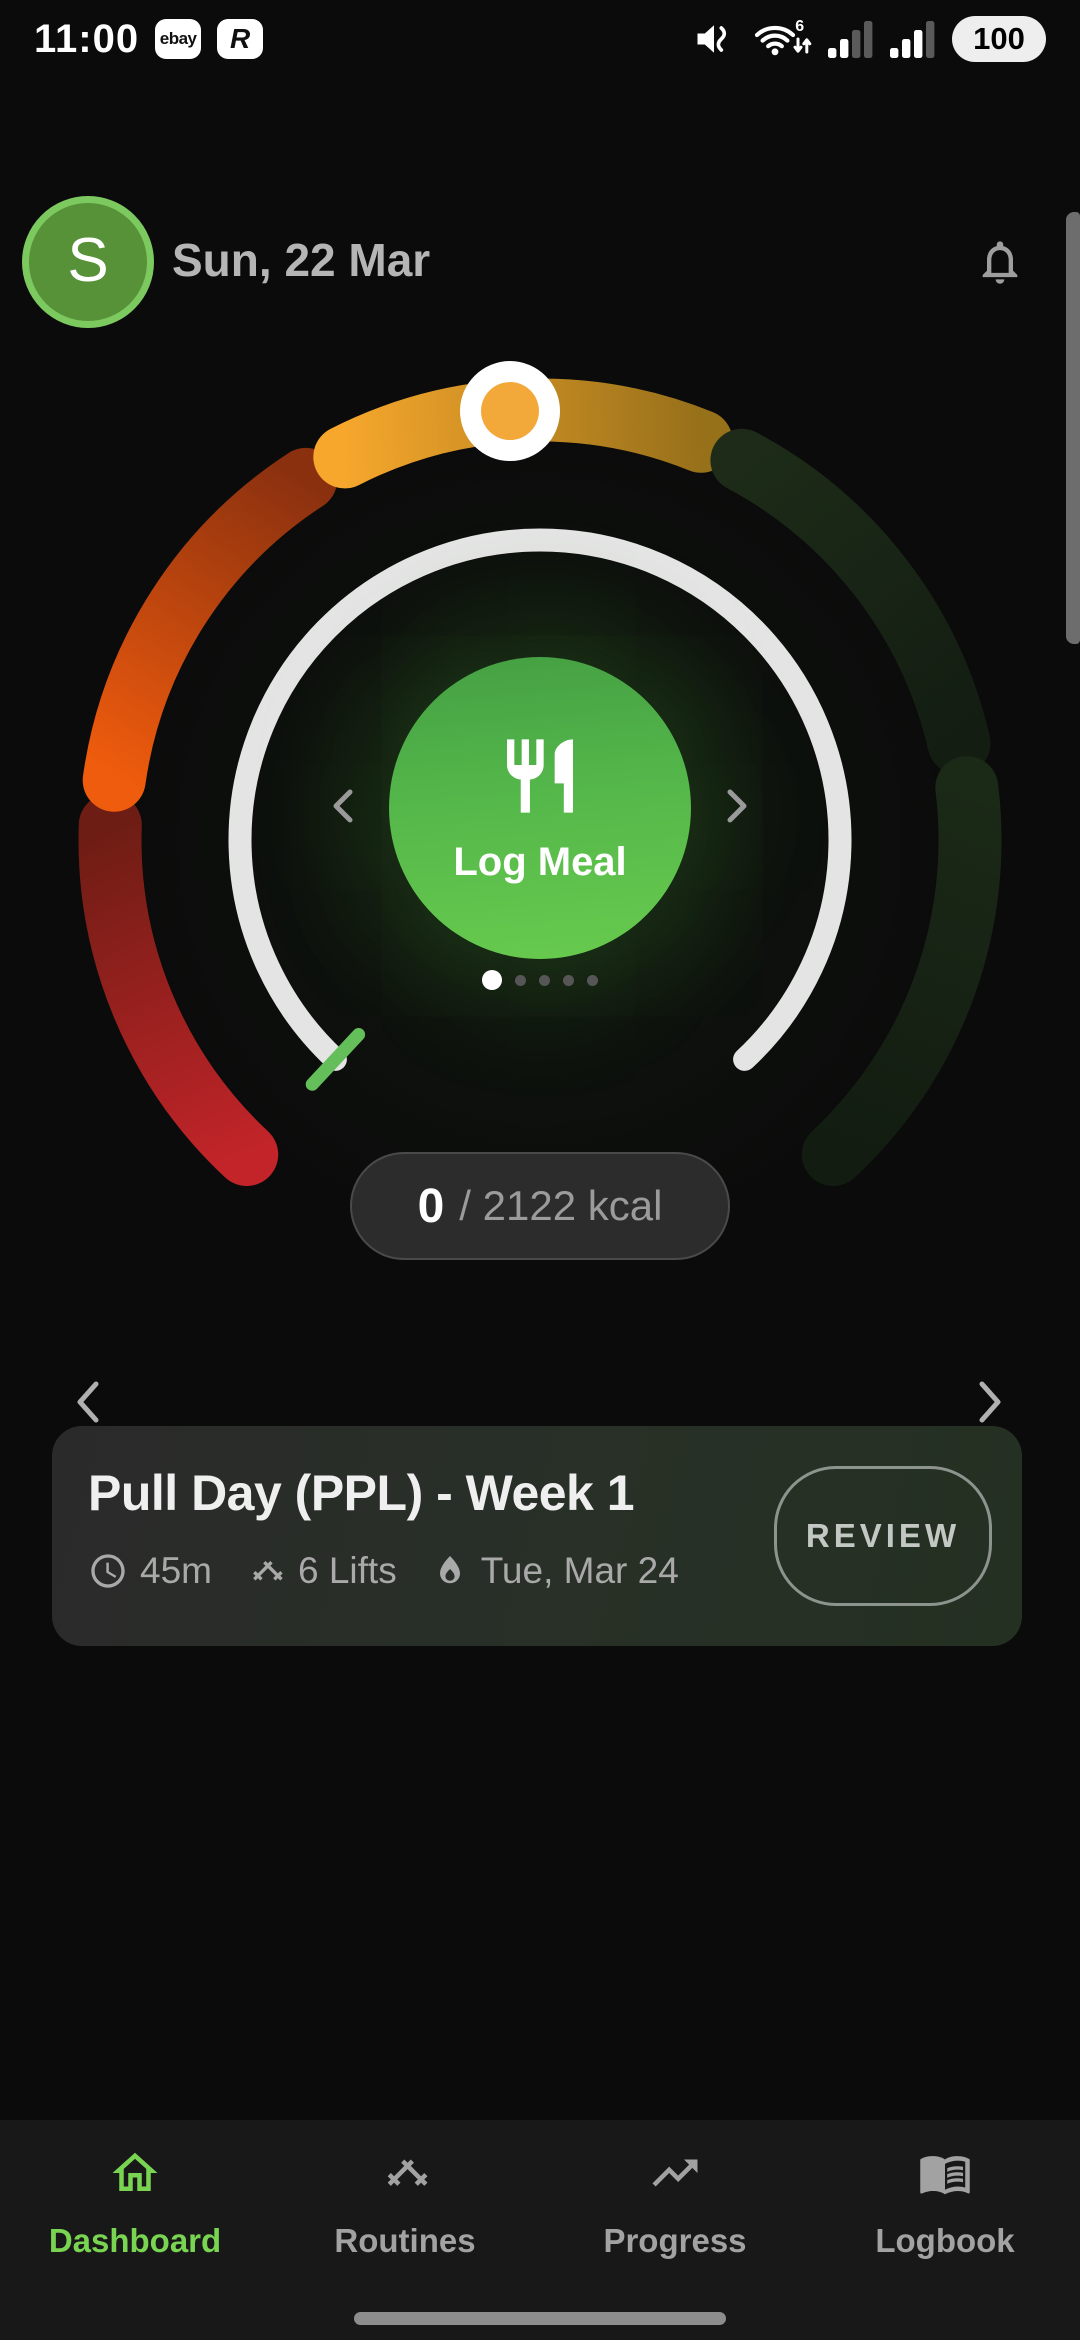  I want to click on lifts-value: 6 Lifts, so click(347, 1570).